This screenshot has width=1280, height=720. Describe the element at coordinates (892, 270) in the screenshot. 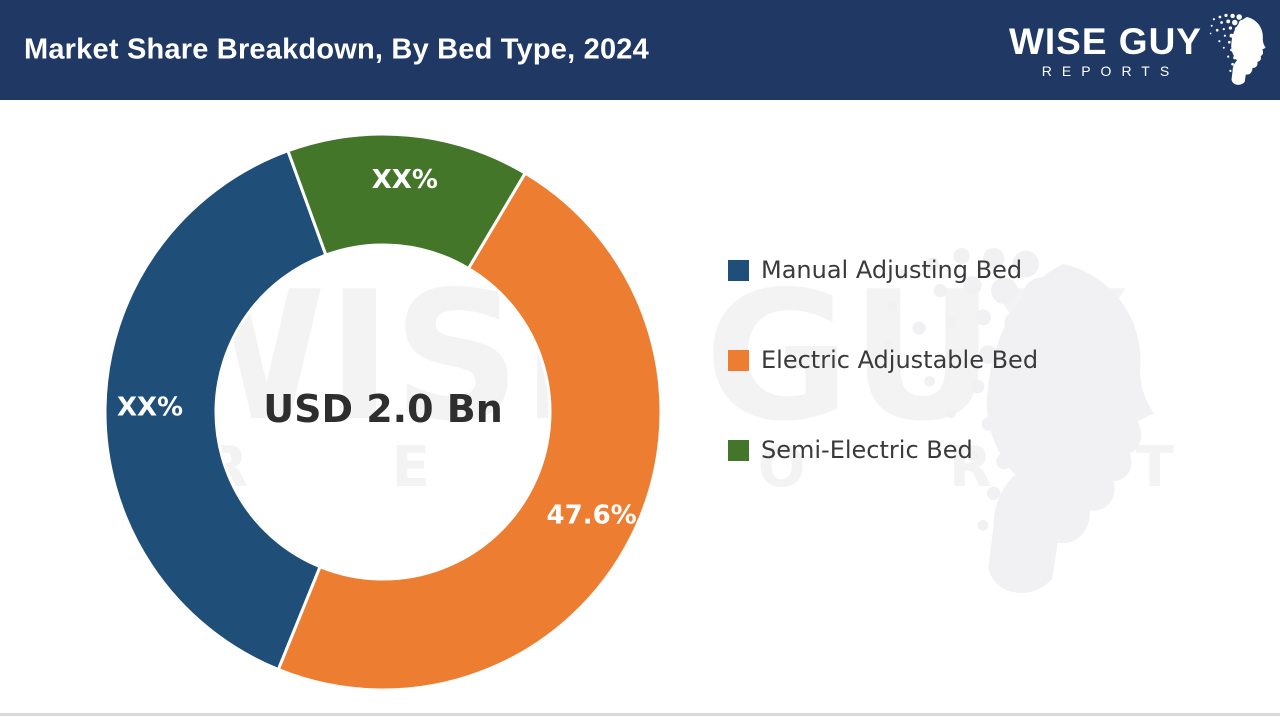

I see `legend-label: Manual Adjusting Bed` at that location.